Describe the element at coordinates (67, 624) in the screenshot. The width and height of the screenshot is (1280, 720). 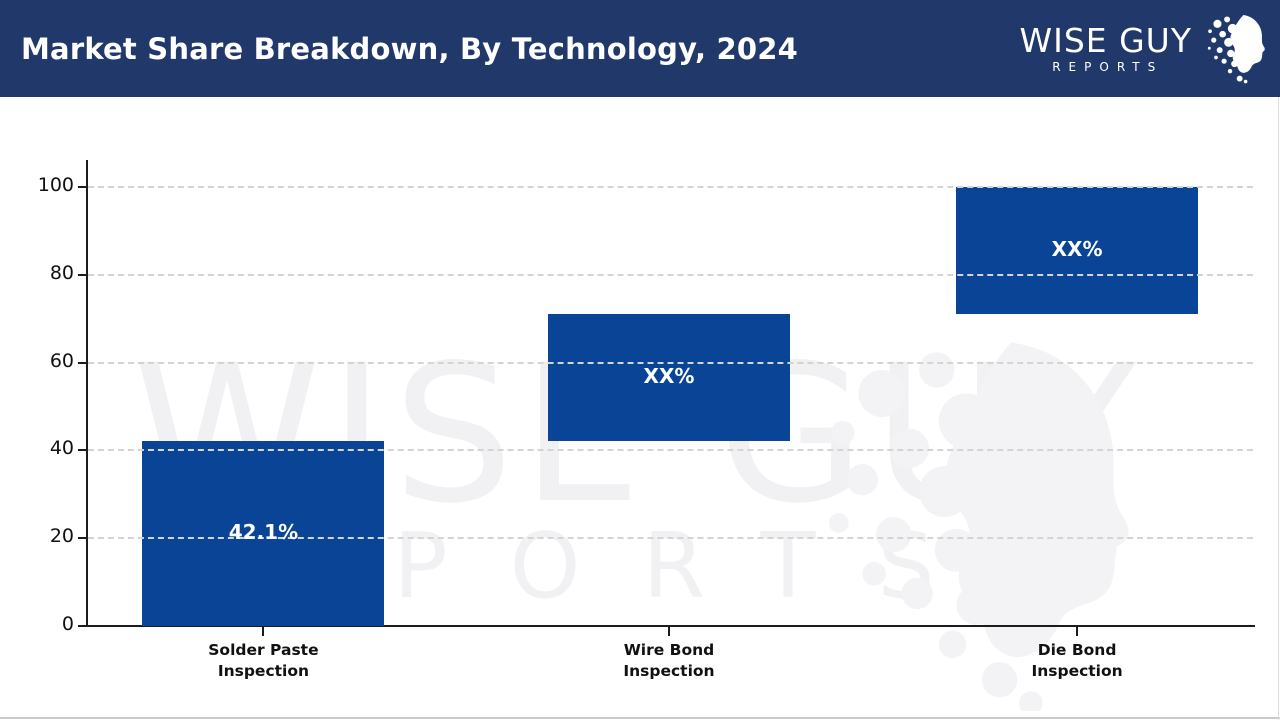
I see `y-tick-label: 0` at that location.